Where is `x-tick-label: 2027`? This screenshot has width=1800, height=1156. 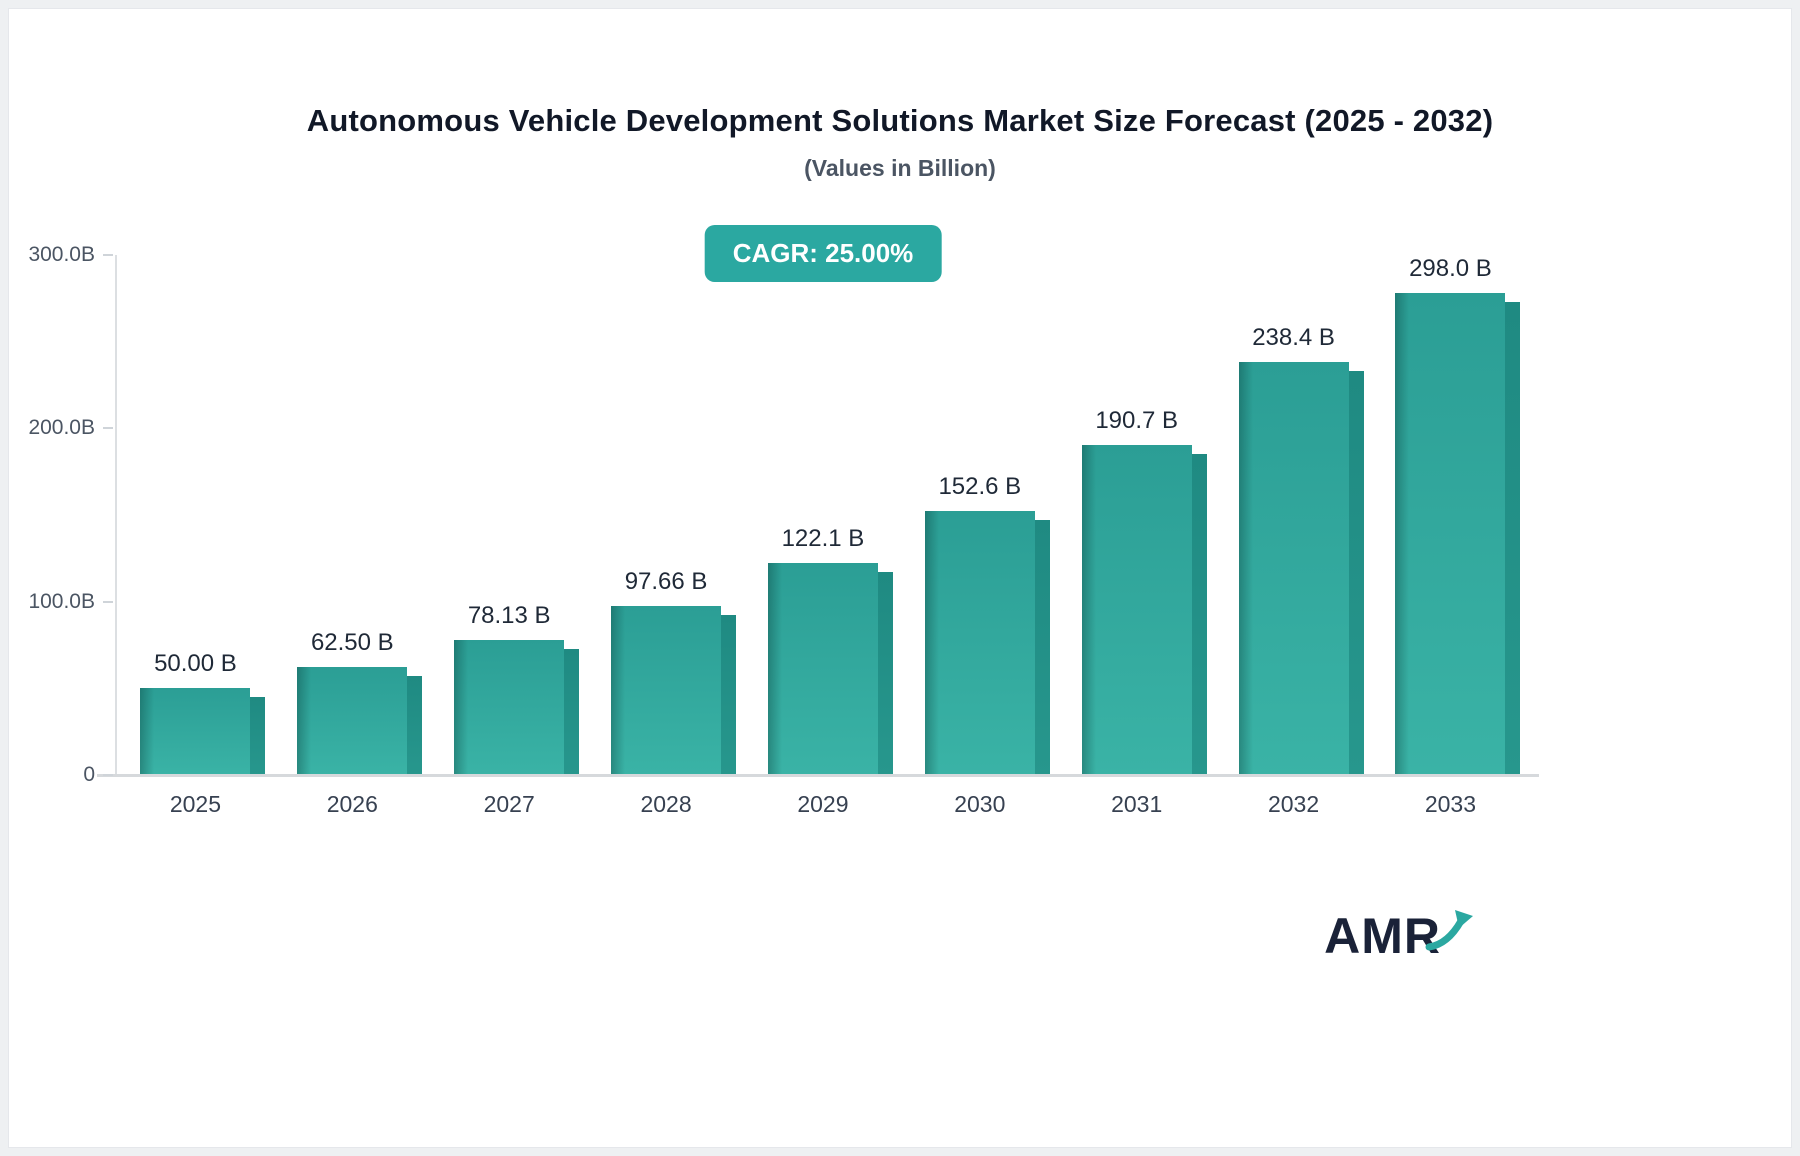
x-tick-label: 2027 is located at coordinates (509, 804).